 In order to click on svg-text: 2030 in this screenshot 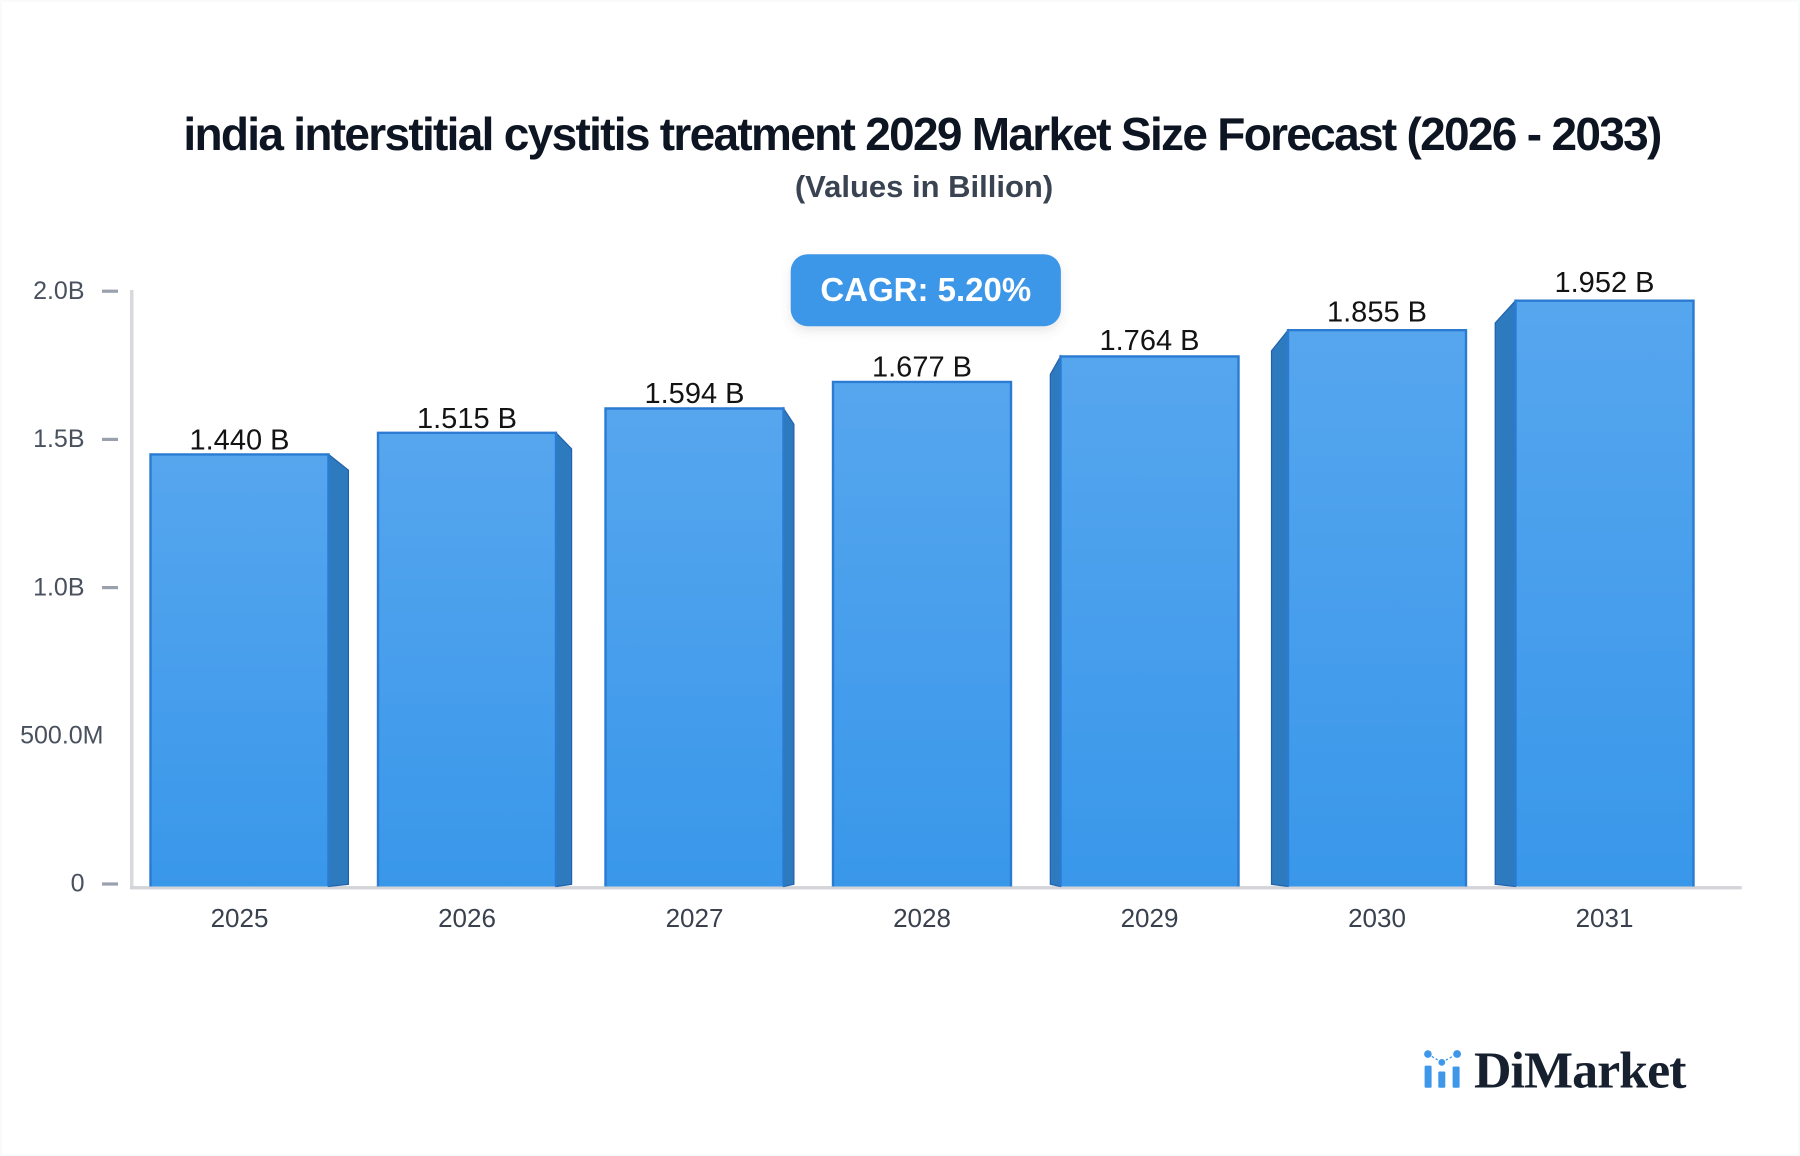, I will do `click(1377, 918)`.